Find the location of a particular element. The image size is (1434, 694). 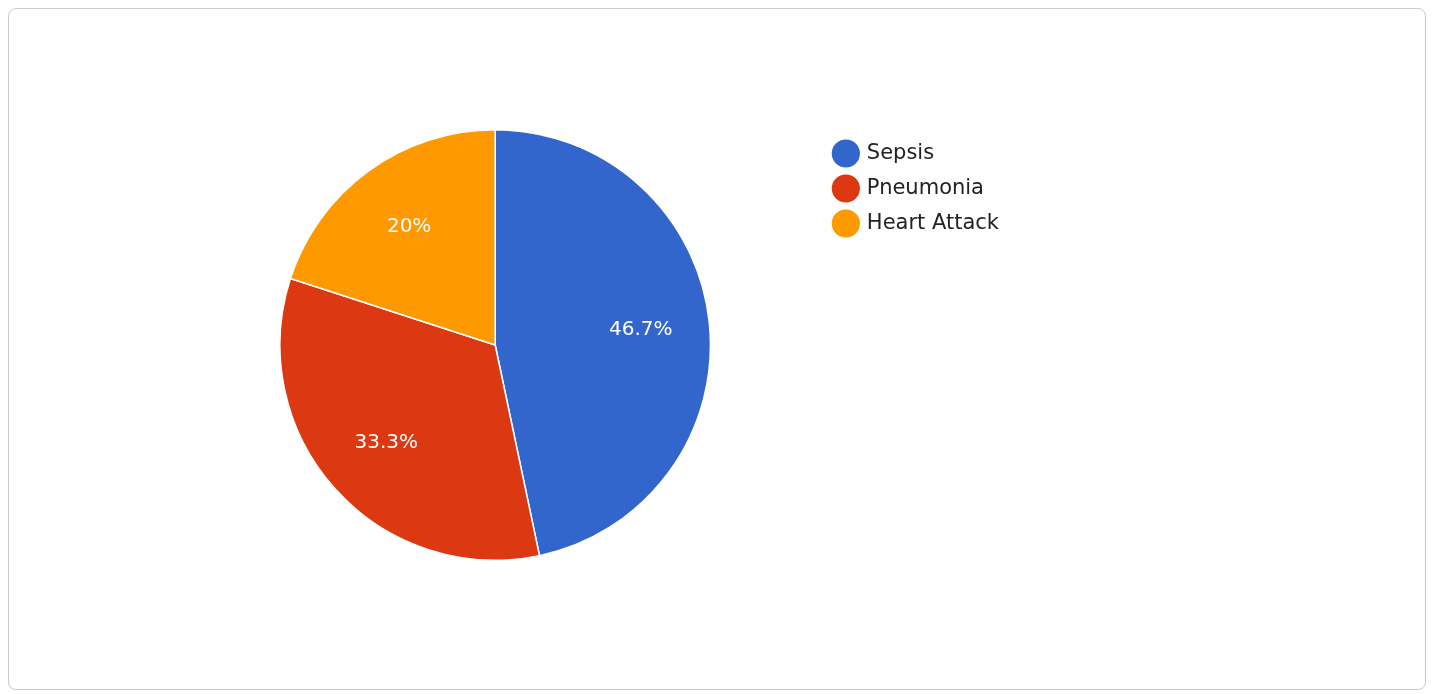

legend-label: Pneumonia is located at coordinates (925, 186).